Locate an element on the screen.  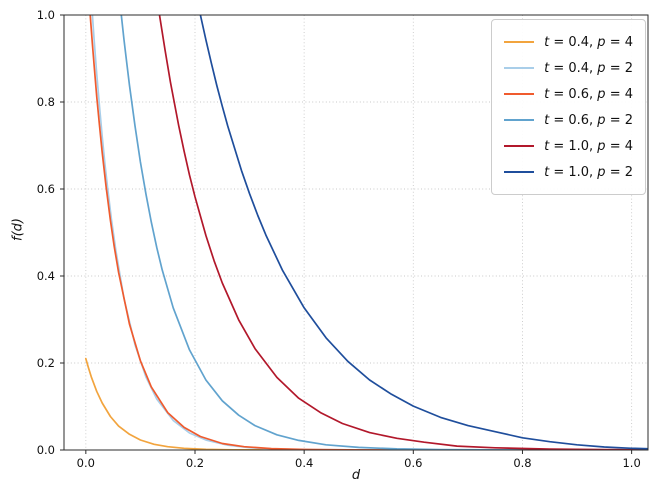
x-tick-label: 0.4 is located at coordinates (304, 463).